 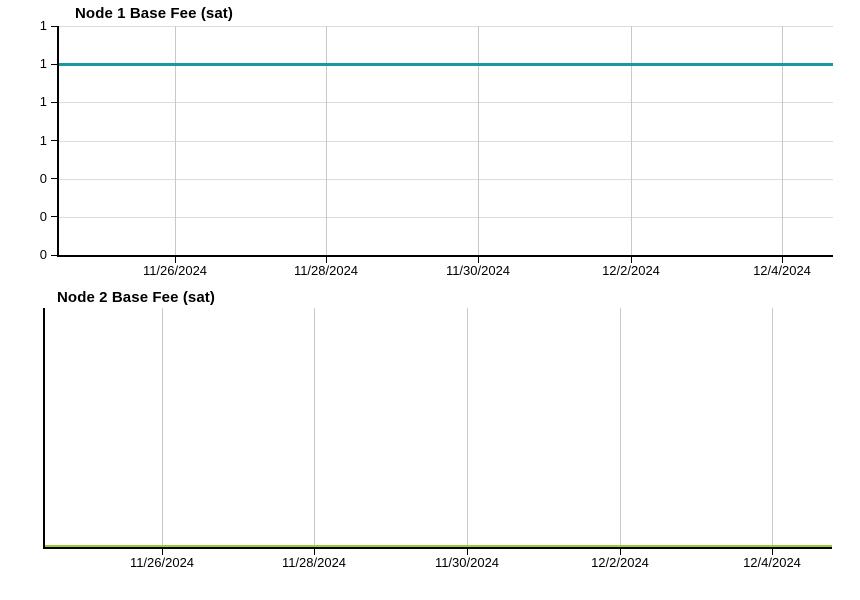 What do you see at coordinates (154, 13) in the screenshot?
I see `chart-title-node-1: Node 1 Base Fee (sat)` at bounding box center [154, 13].